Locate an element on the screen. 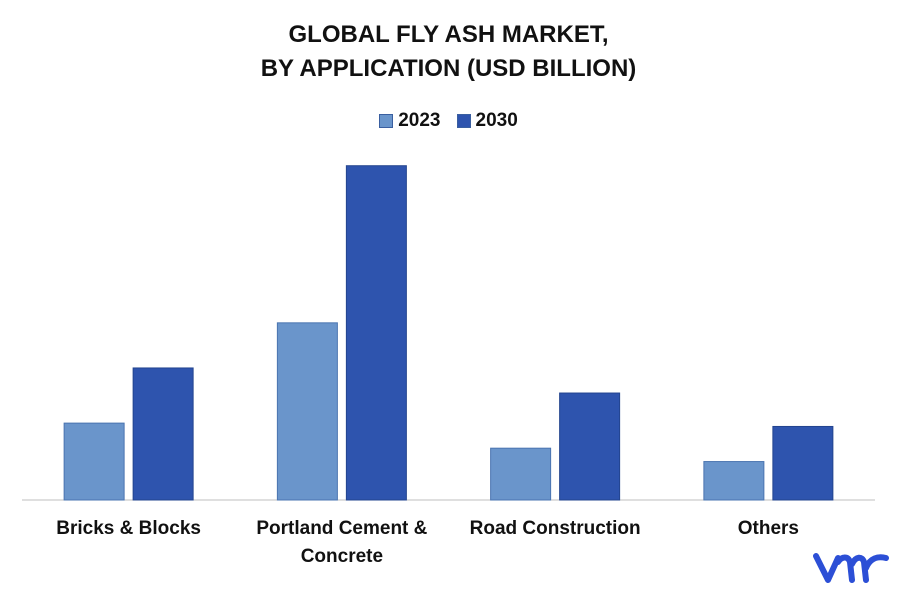  x-tick-label: Bricks & Blocks is located at coordinates (128, 528).